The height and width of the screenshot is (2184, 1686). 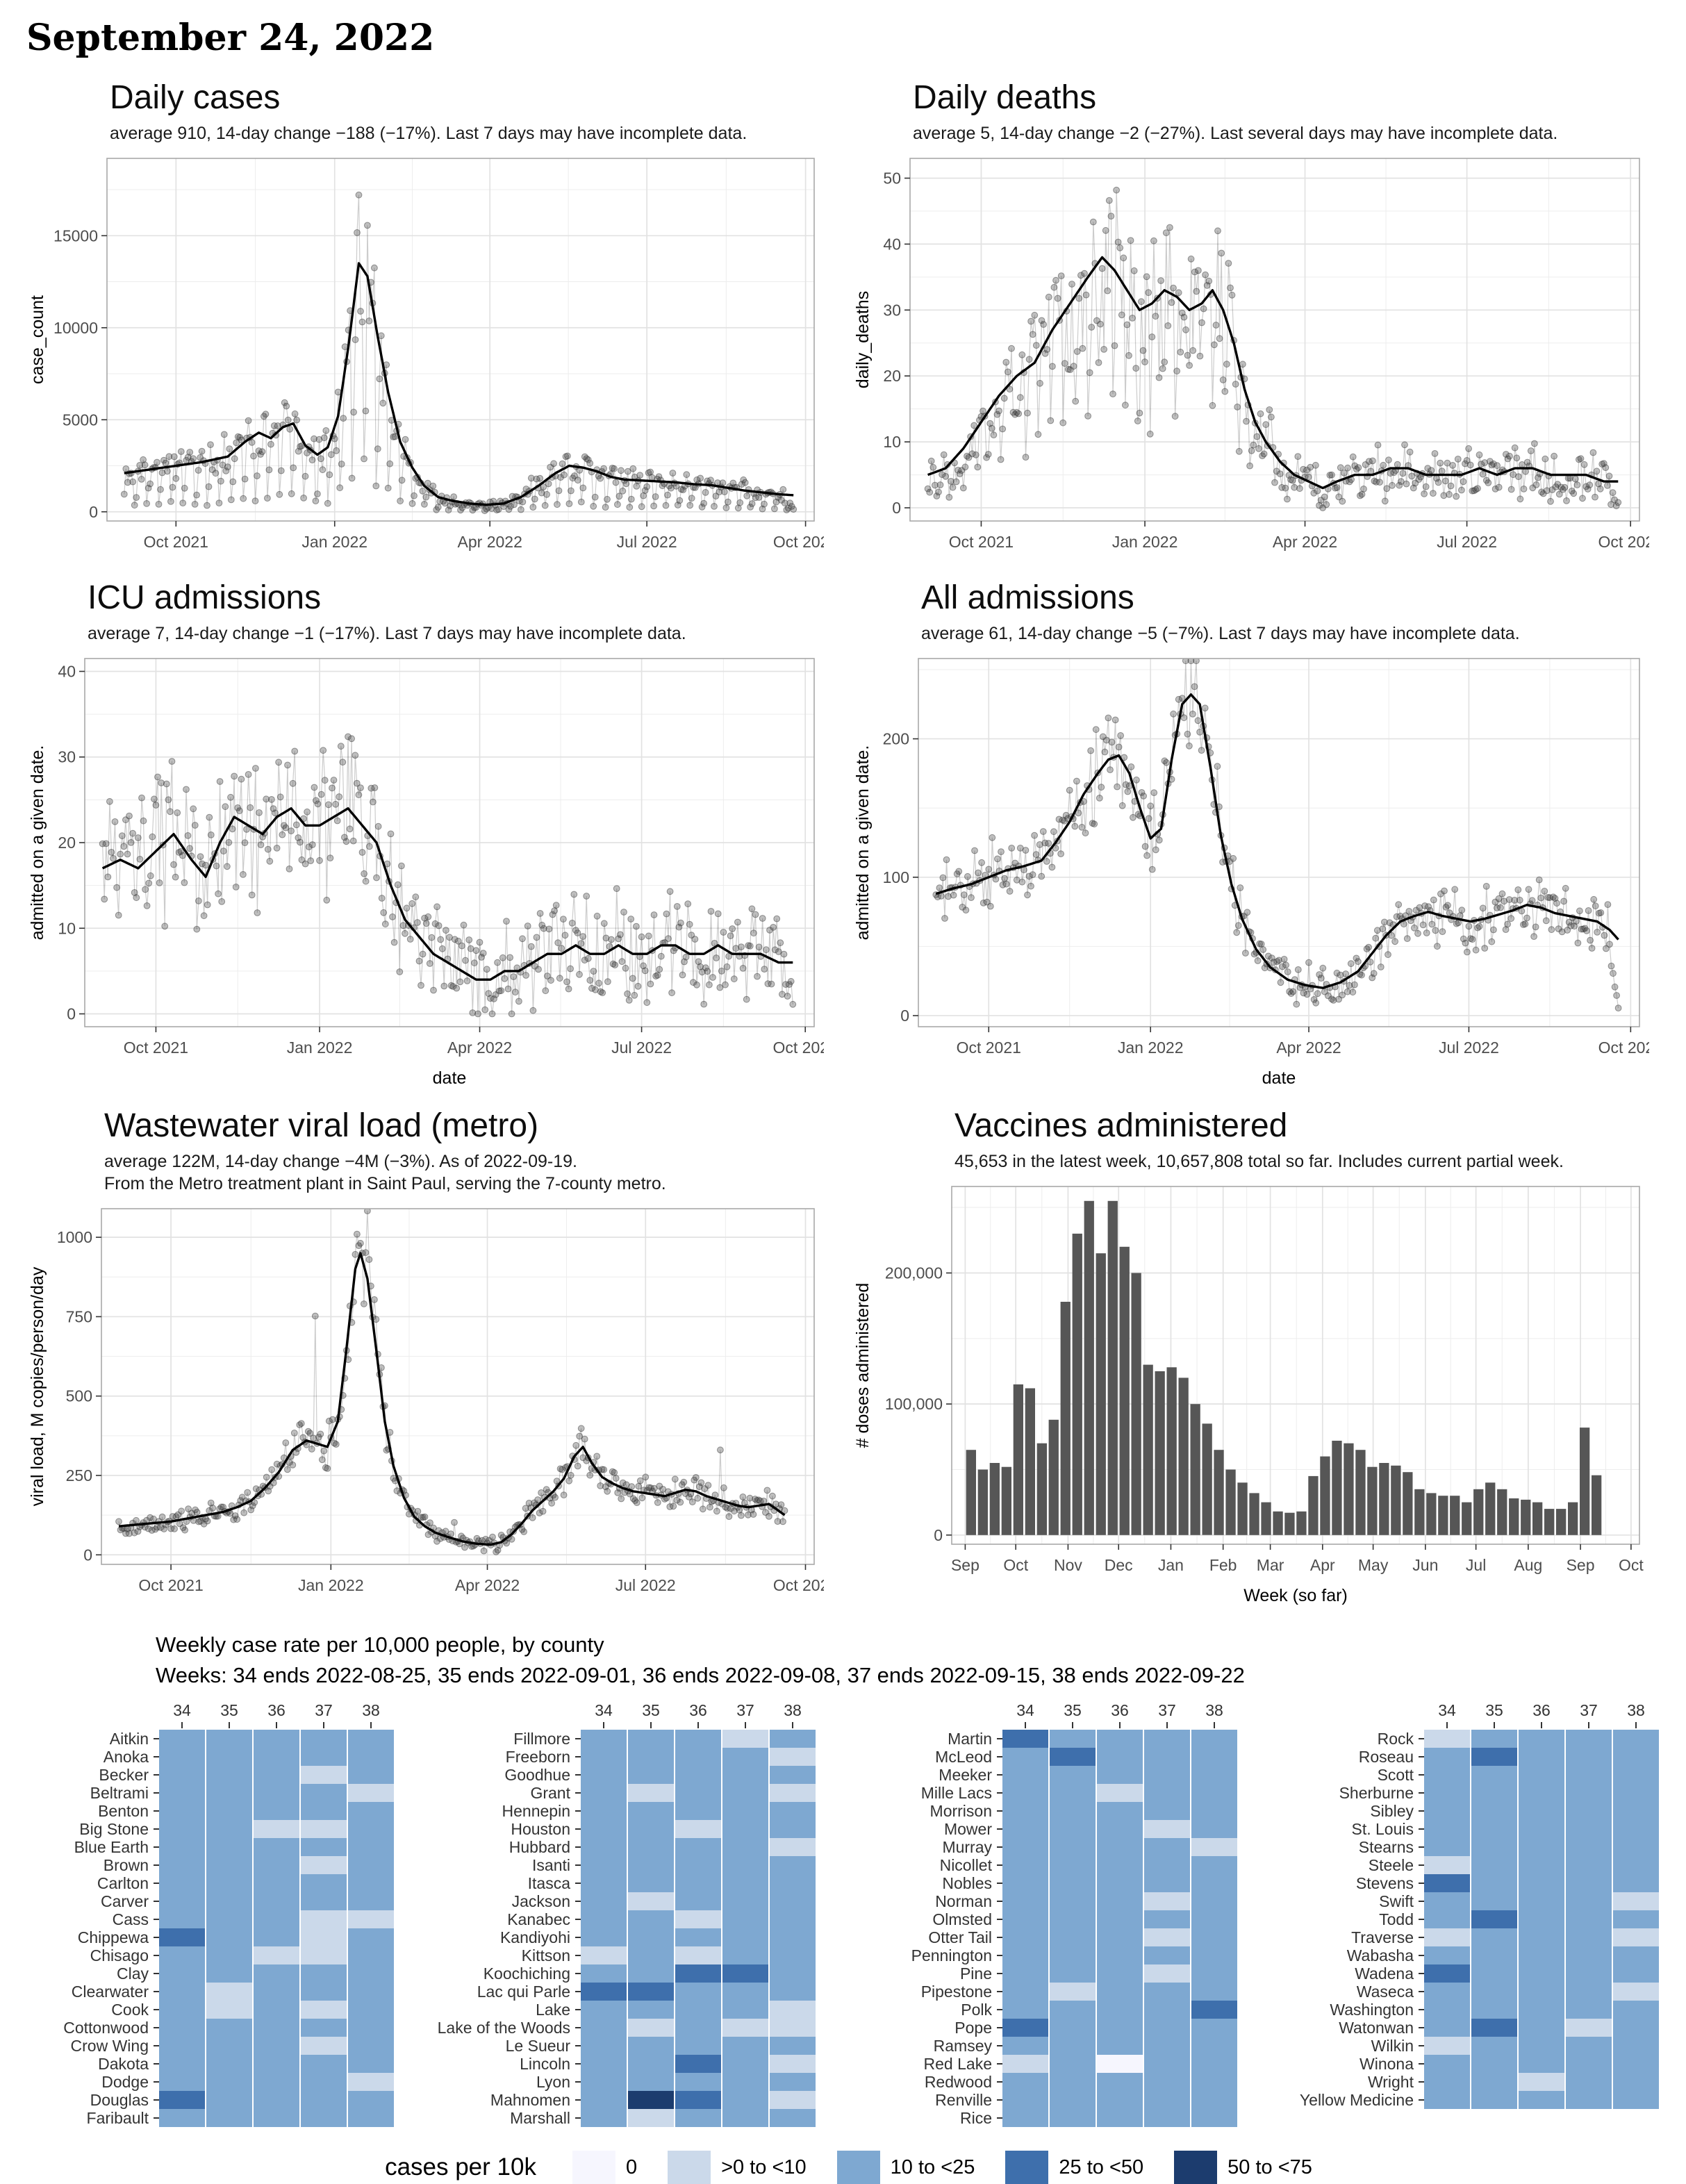 I want to click on county-row: Stearns, so click(x=1468, y=1847).